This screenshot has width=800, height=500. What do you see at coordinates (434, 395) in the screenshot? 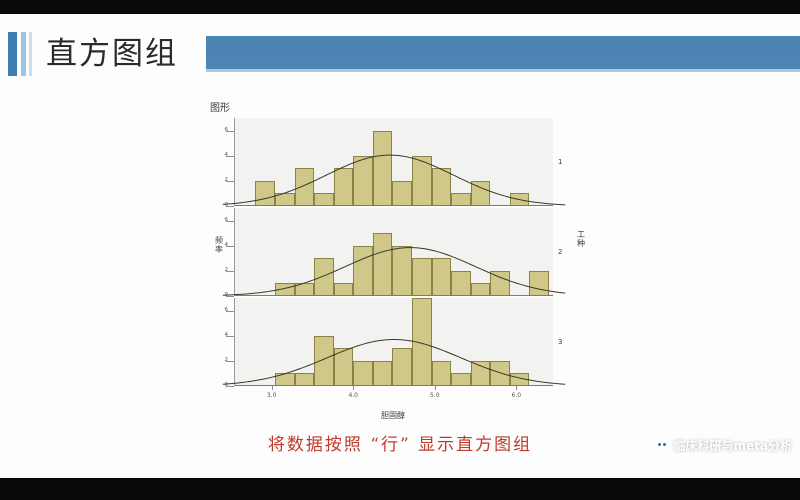
I see `x-axis-tick-label: 5.0` at bounding box center [434, 395].